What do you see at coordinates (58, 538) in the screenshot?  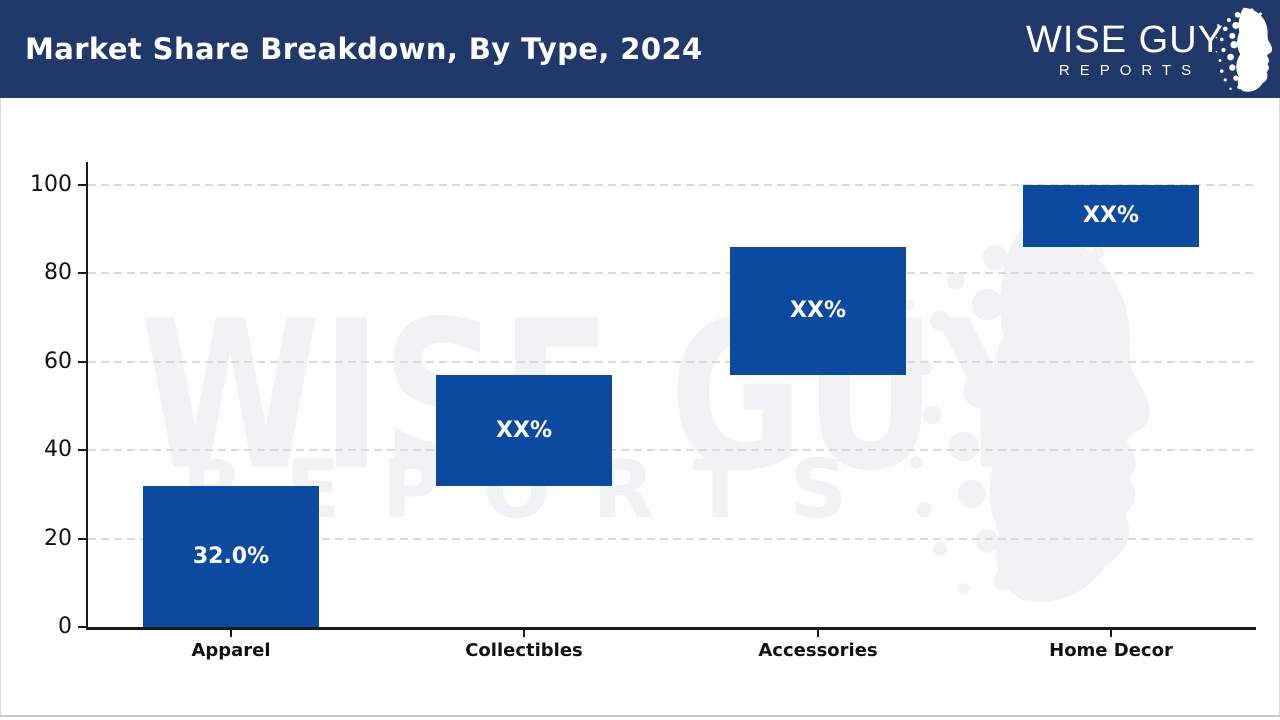 I see `y-tick-label: 20` at bounding box center [58, 538].